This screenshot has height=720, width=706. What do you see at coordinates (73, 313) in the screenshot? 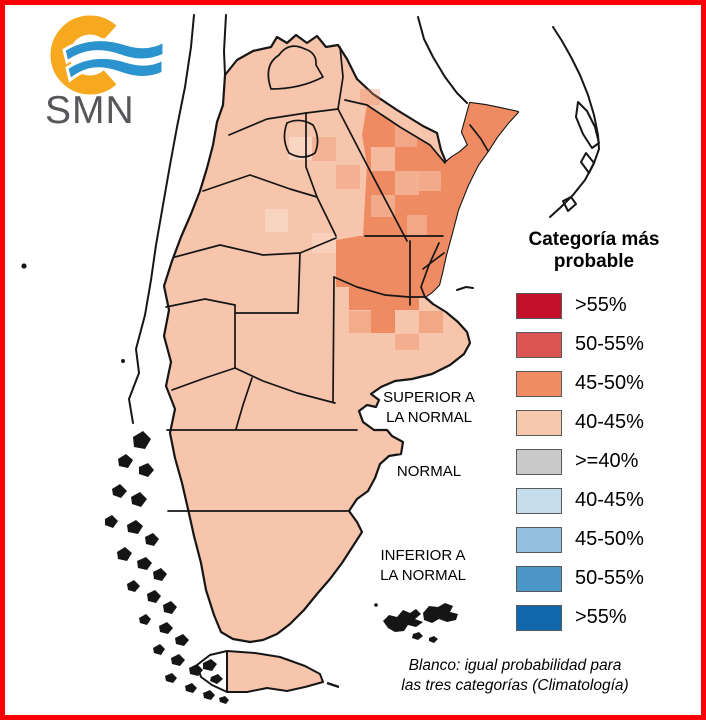
I see `map-artifacts` at bounding box center [73, 313].